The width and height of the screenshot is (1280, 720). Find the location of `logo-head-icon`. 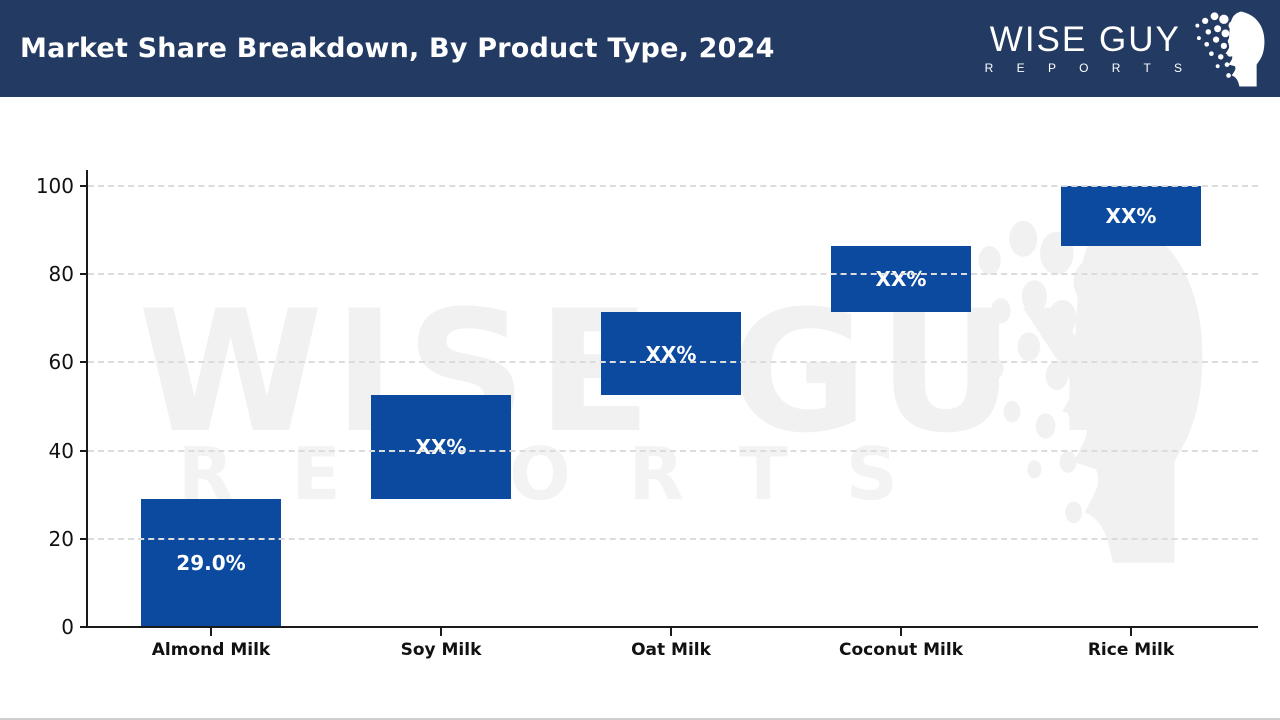

logo-head-icon is located at coordinates (1230, 48).